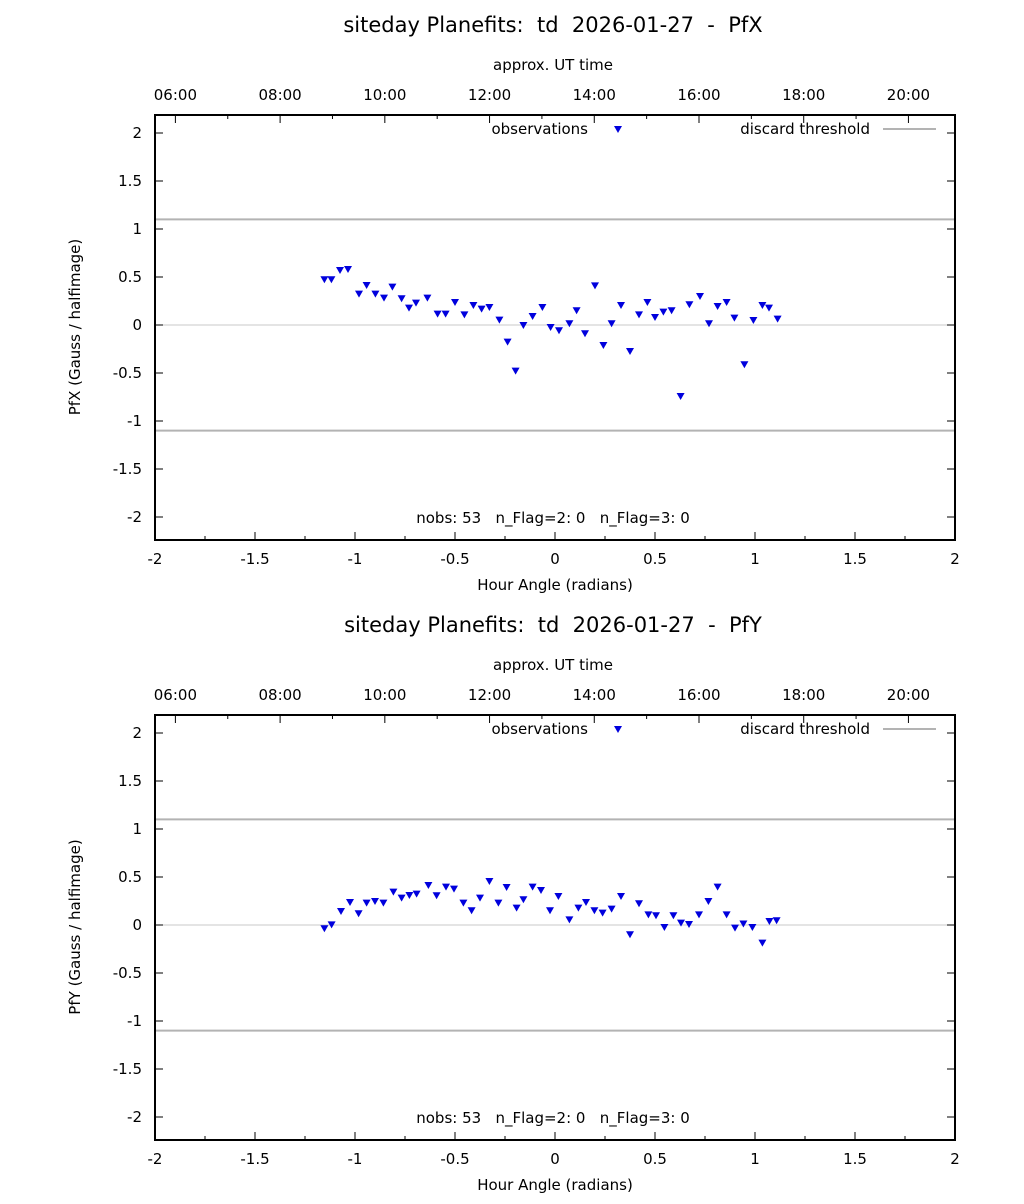 The width and height of the screenshot is (1024, 1204). What do you see at coordinates (555, 1159) in the screenshot?
I see `x-axis-tick-label: 0` at bounding box center [555, 1159].